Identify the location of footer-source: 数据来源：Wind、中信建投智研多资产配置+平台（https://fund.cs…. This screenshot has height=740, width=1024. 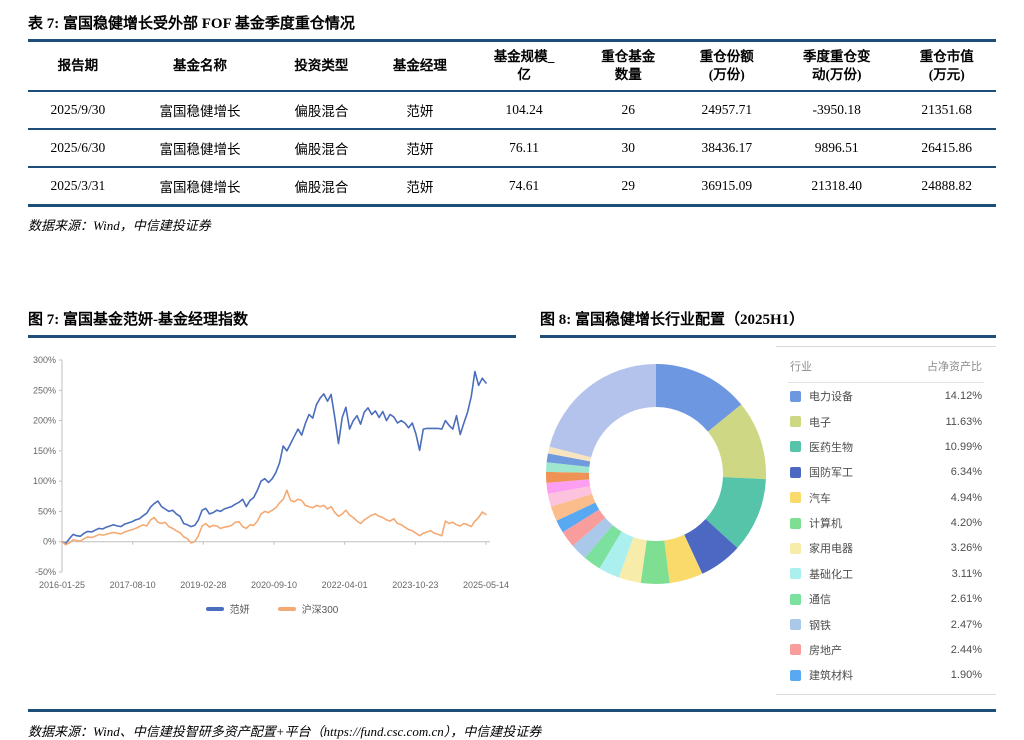
(285, 731).